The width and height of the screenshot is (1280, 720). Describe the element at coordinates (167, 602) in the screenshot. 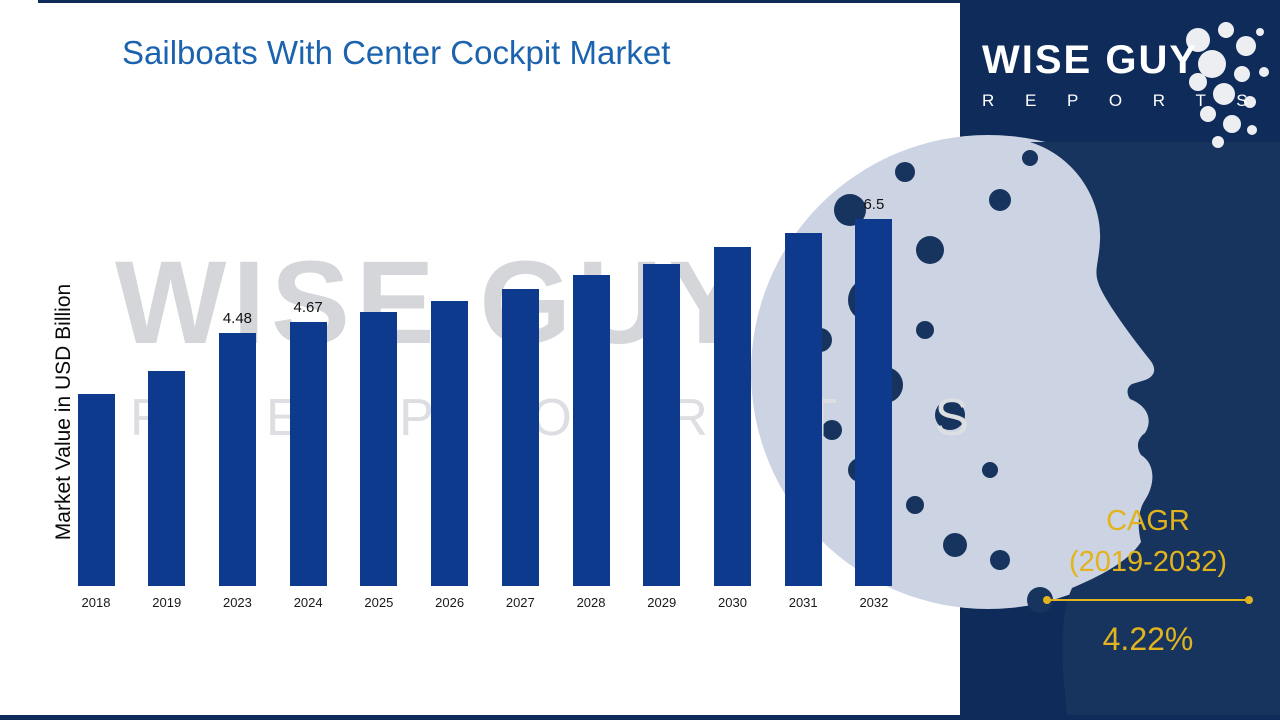

I see `x-axis-label: 2019` at that location.